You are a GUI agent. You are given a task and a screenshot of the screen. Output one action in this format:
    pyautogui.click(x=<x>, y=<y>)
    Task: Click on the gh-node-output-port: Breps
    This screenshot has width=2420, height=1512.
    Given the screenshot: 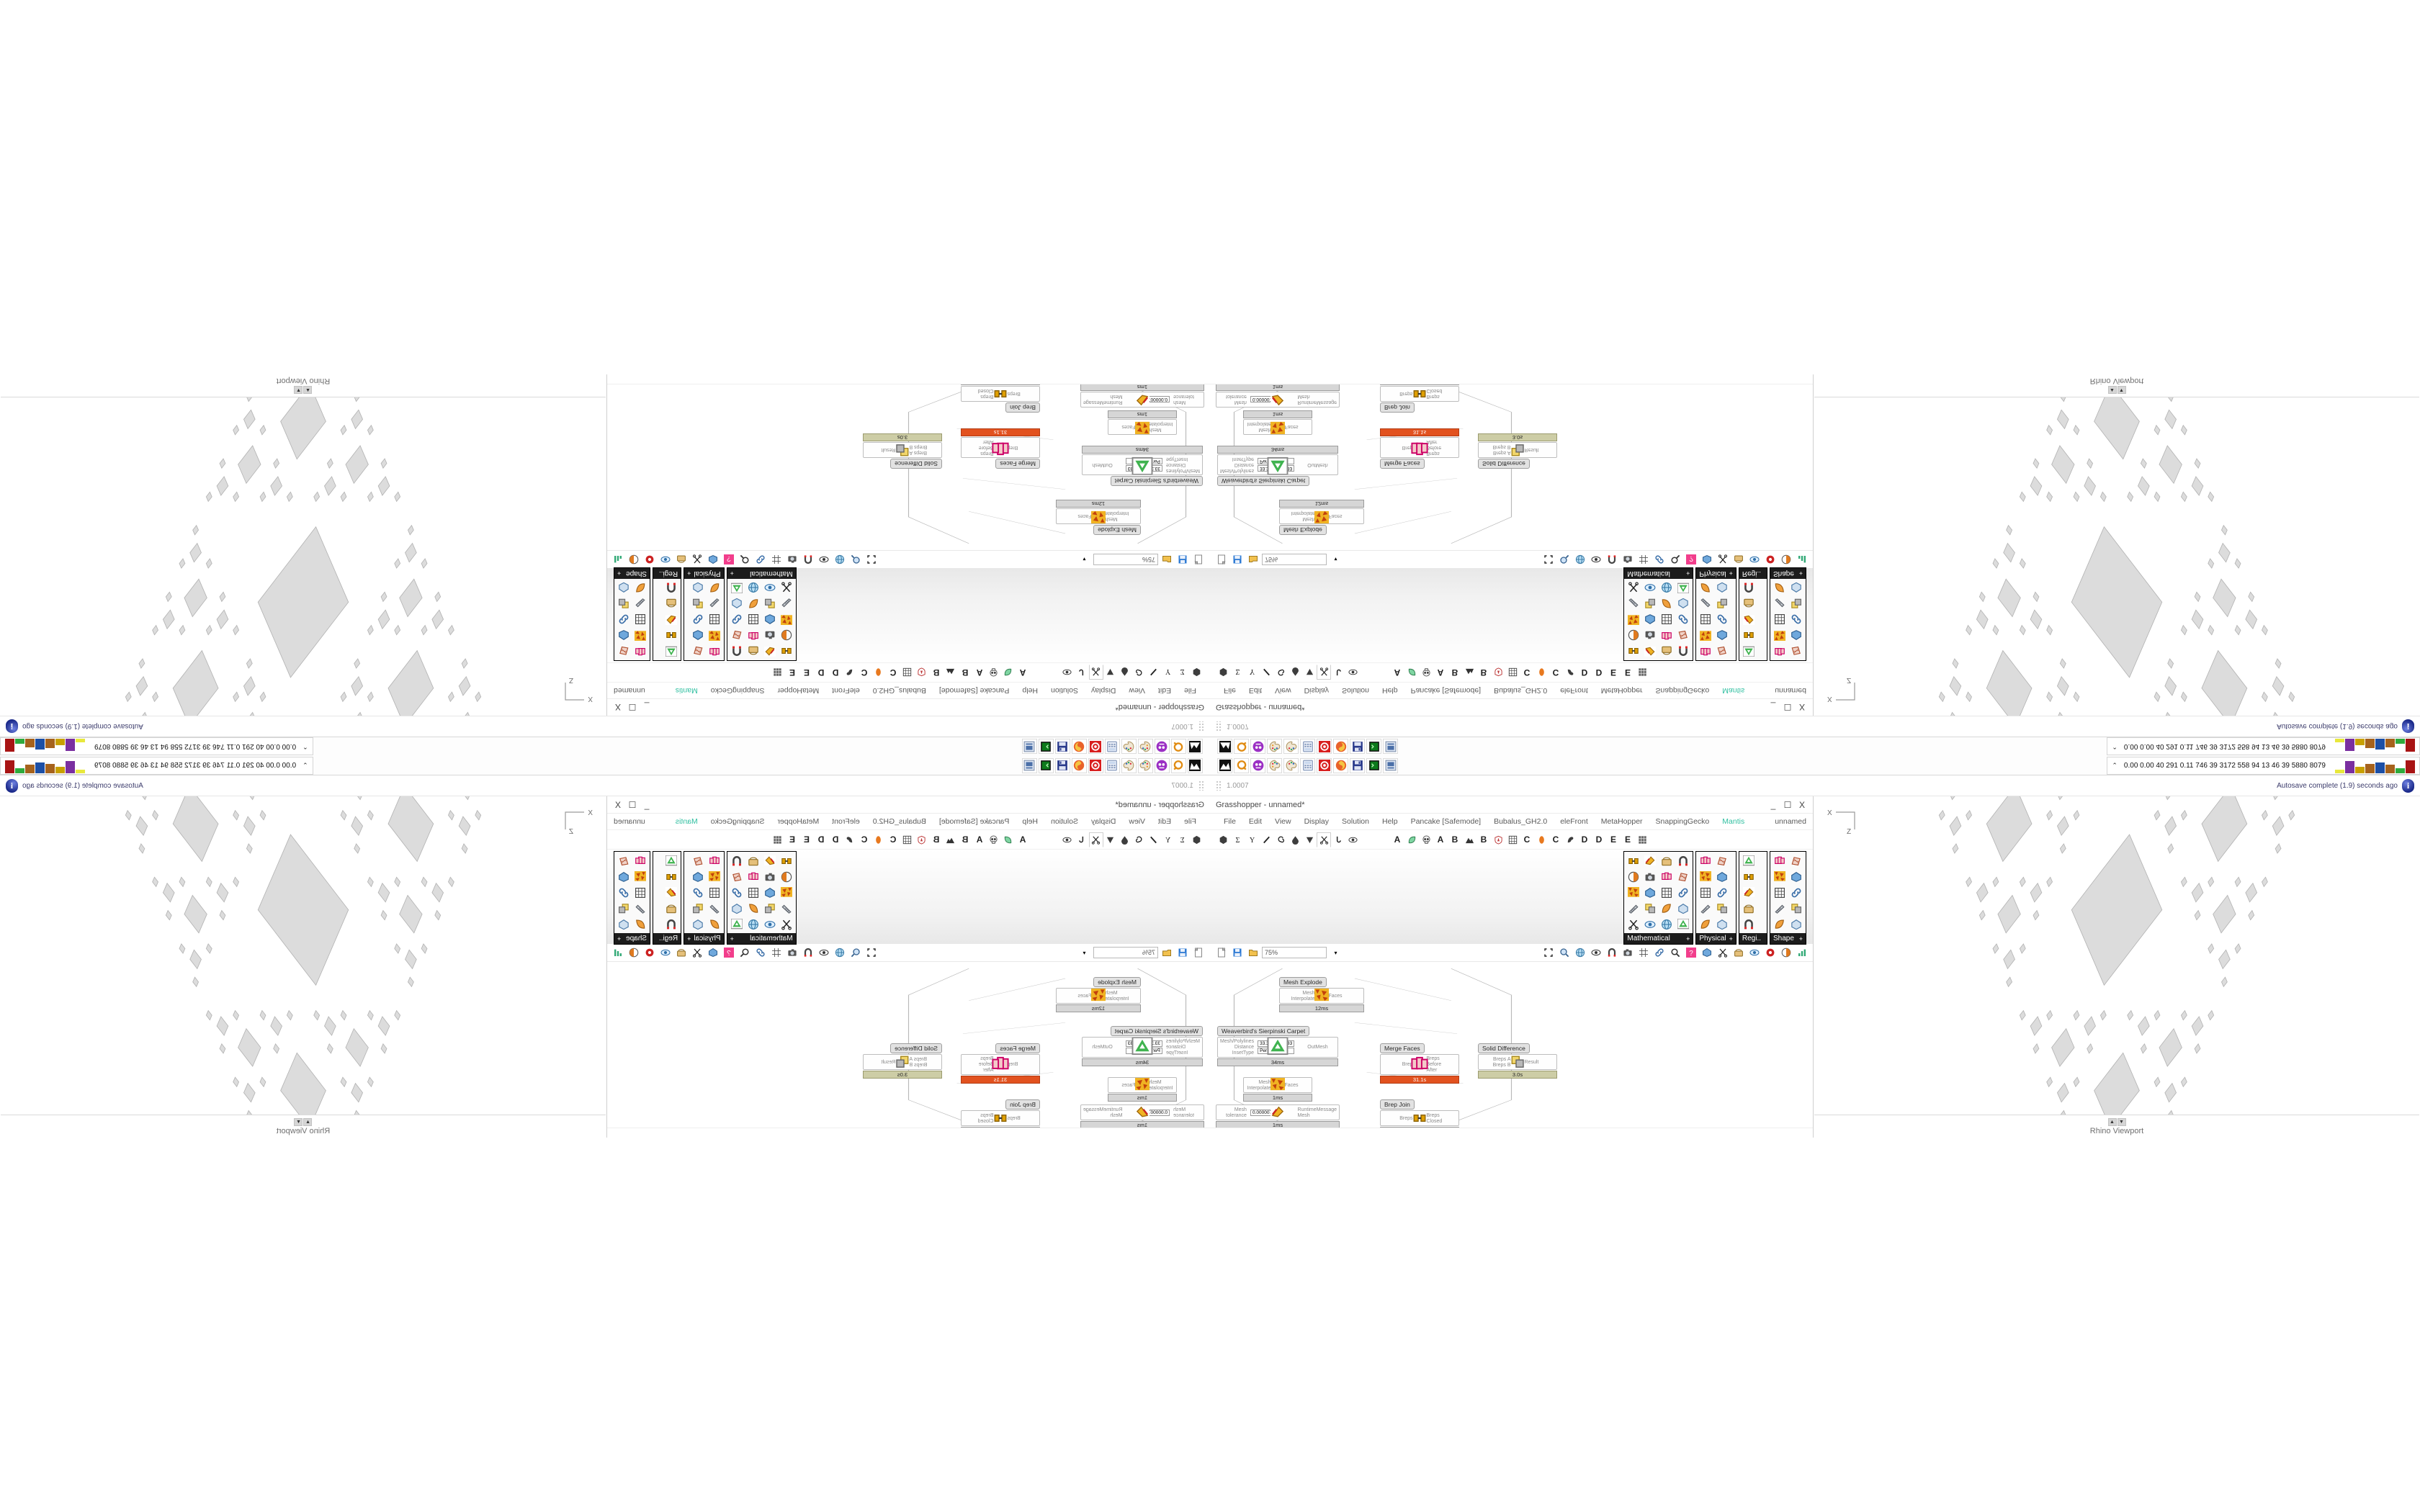 What is the action you would take?
    pyautogui.click(x=1433, y=1058)
    